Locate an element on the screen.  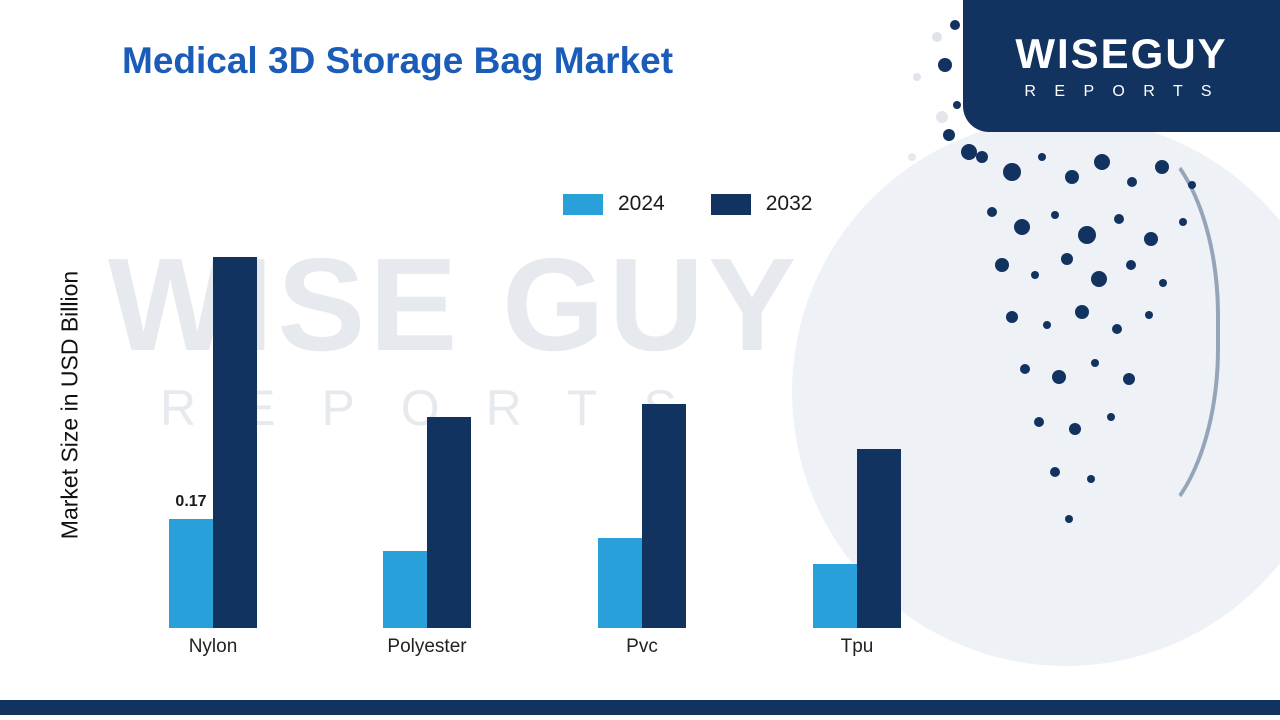
footer-bar is located at coordinates (640, 707).